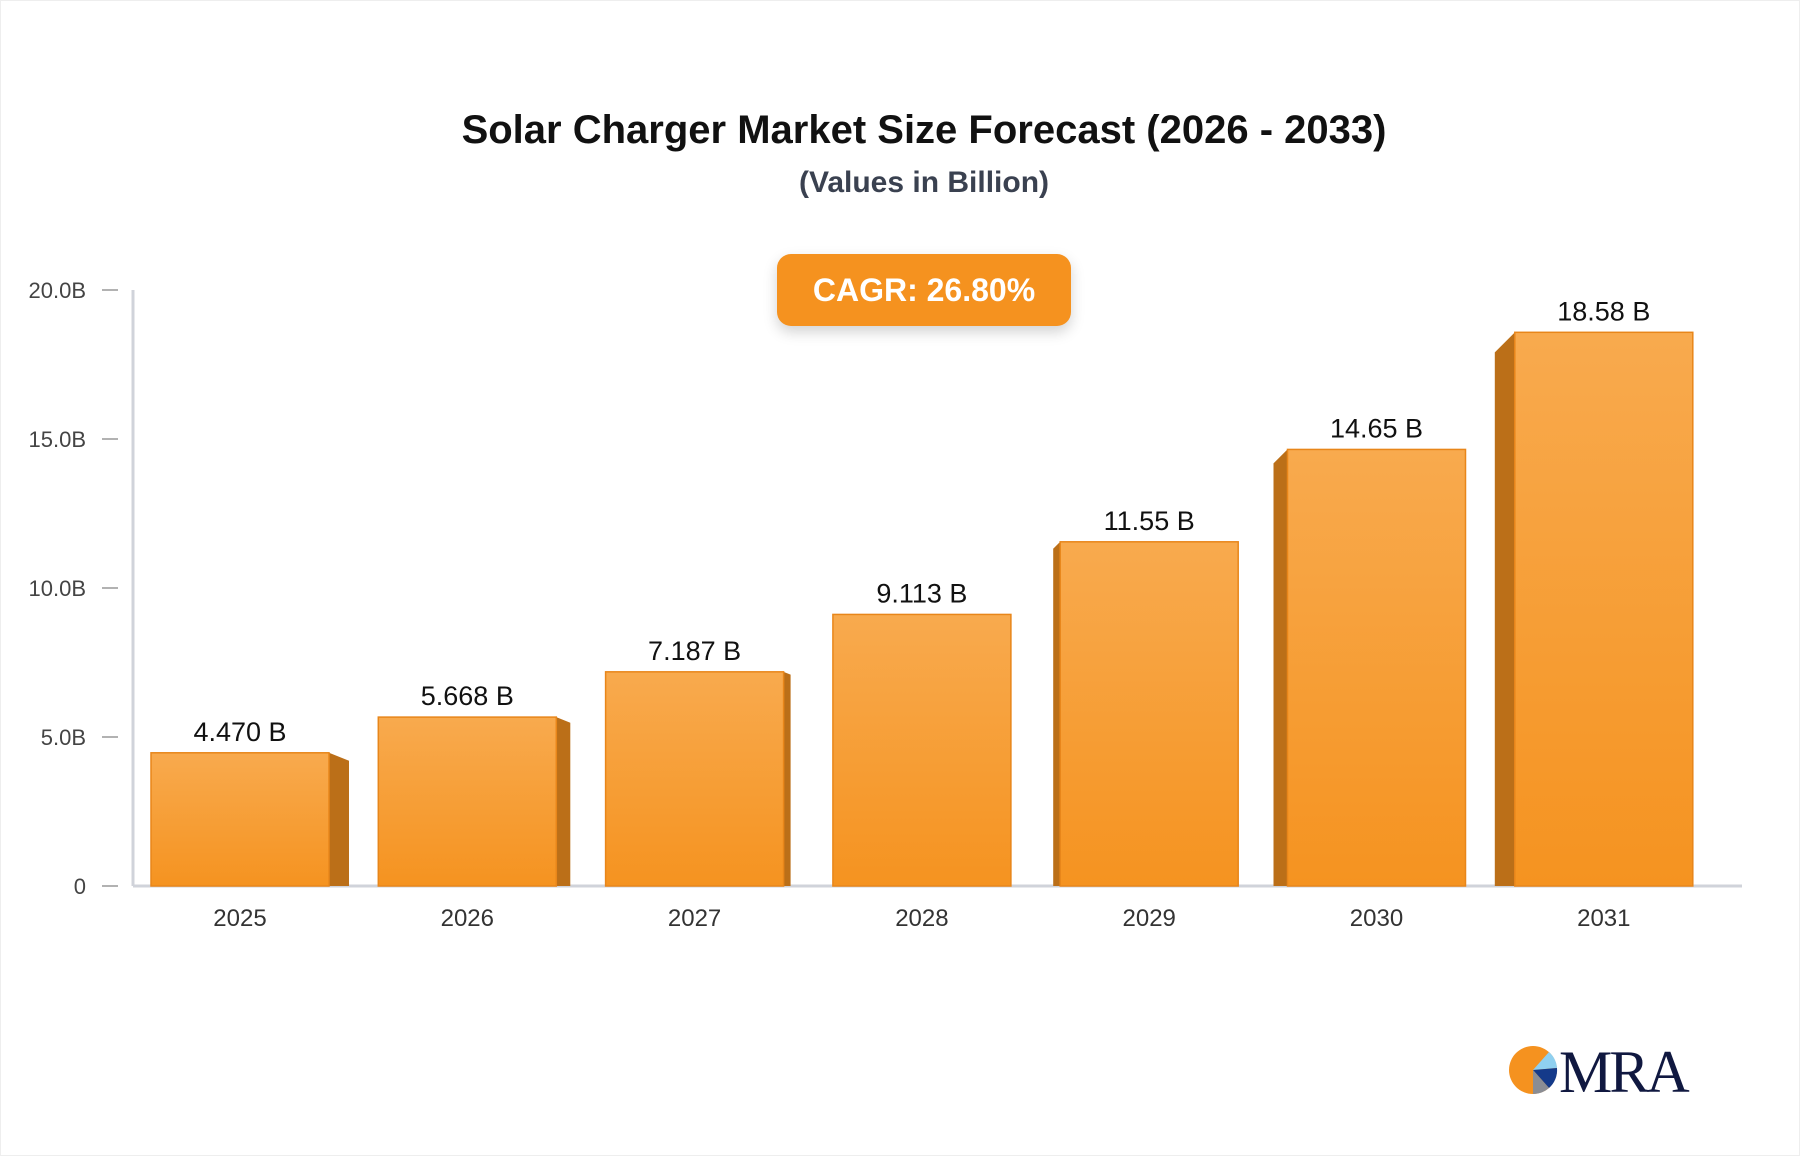  I want to click on bar-group: 7.187 B 2027, so click(697, 784).